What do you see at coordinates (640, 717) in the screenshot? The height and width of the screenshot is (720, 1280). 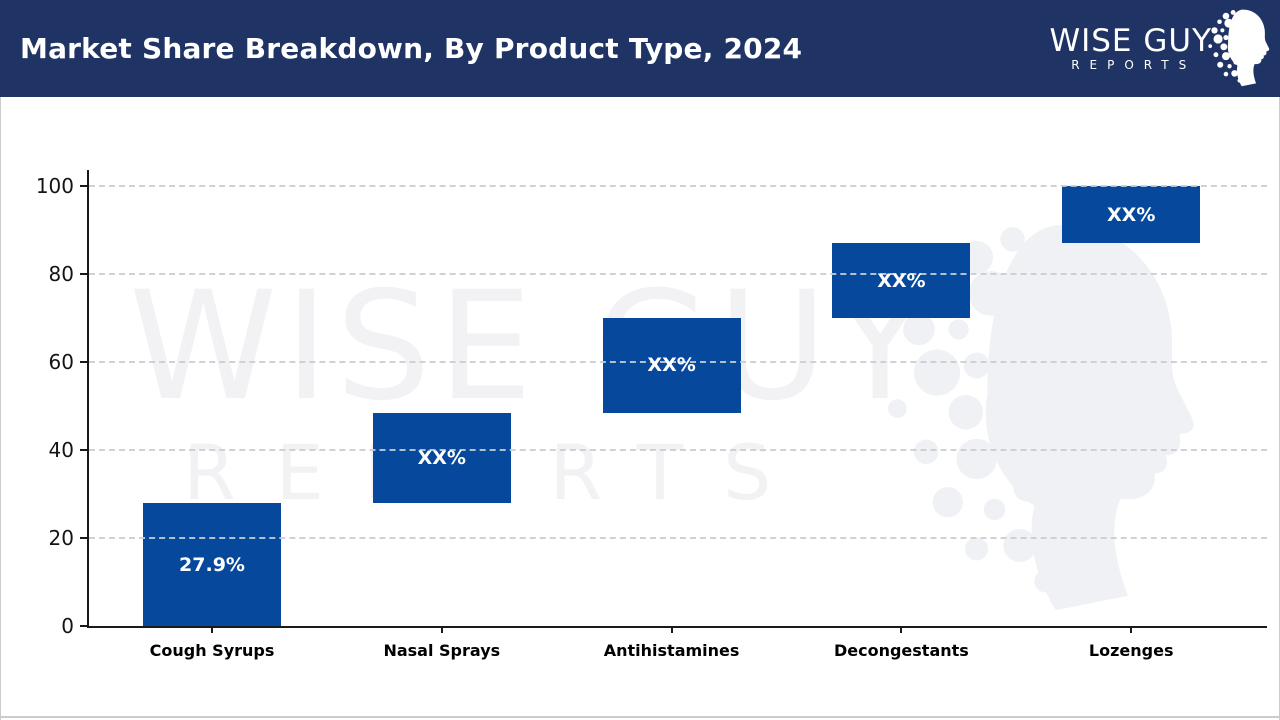 I see `bottom-divider` at bounding box center [640, 717].